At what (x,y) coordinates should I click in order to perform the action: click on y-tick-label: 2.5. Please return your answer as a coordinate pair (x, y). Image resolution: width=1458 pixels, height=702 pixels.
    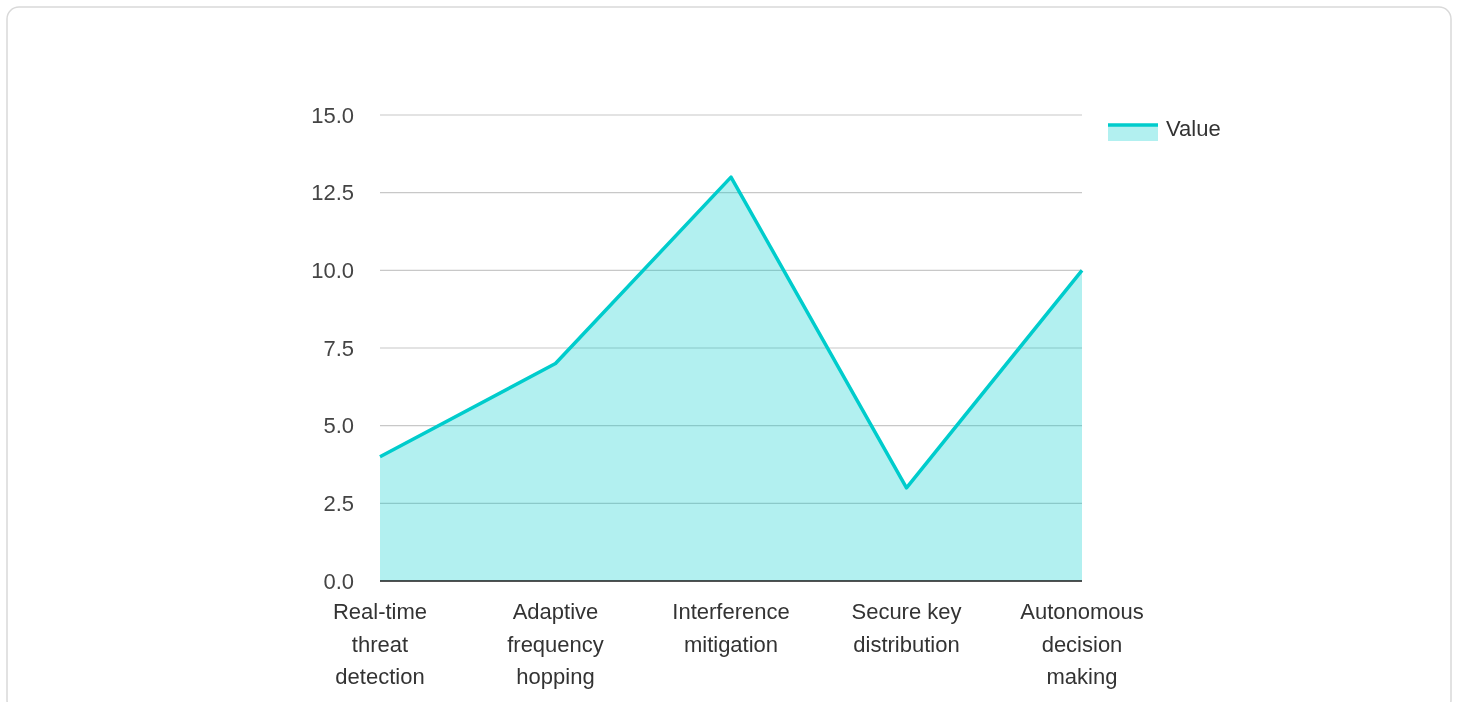
    Looking at the image, I should click on (338, 504).